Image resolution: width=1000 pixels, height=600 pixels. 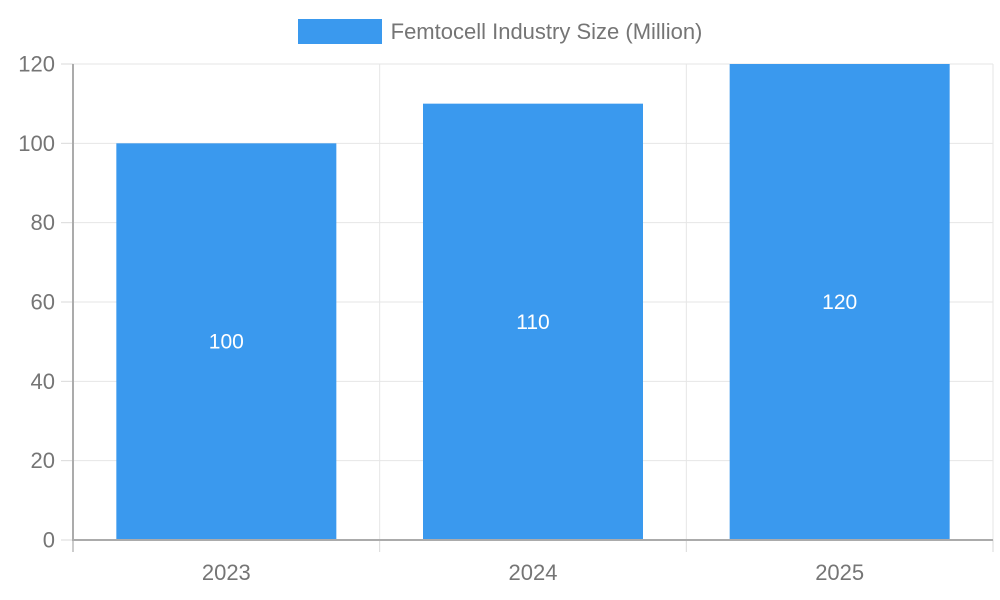 What do you see at coordinates (36, 64) in the screenshot?
I see `y-tick-label: 120` at bounding box center [36, 64].